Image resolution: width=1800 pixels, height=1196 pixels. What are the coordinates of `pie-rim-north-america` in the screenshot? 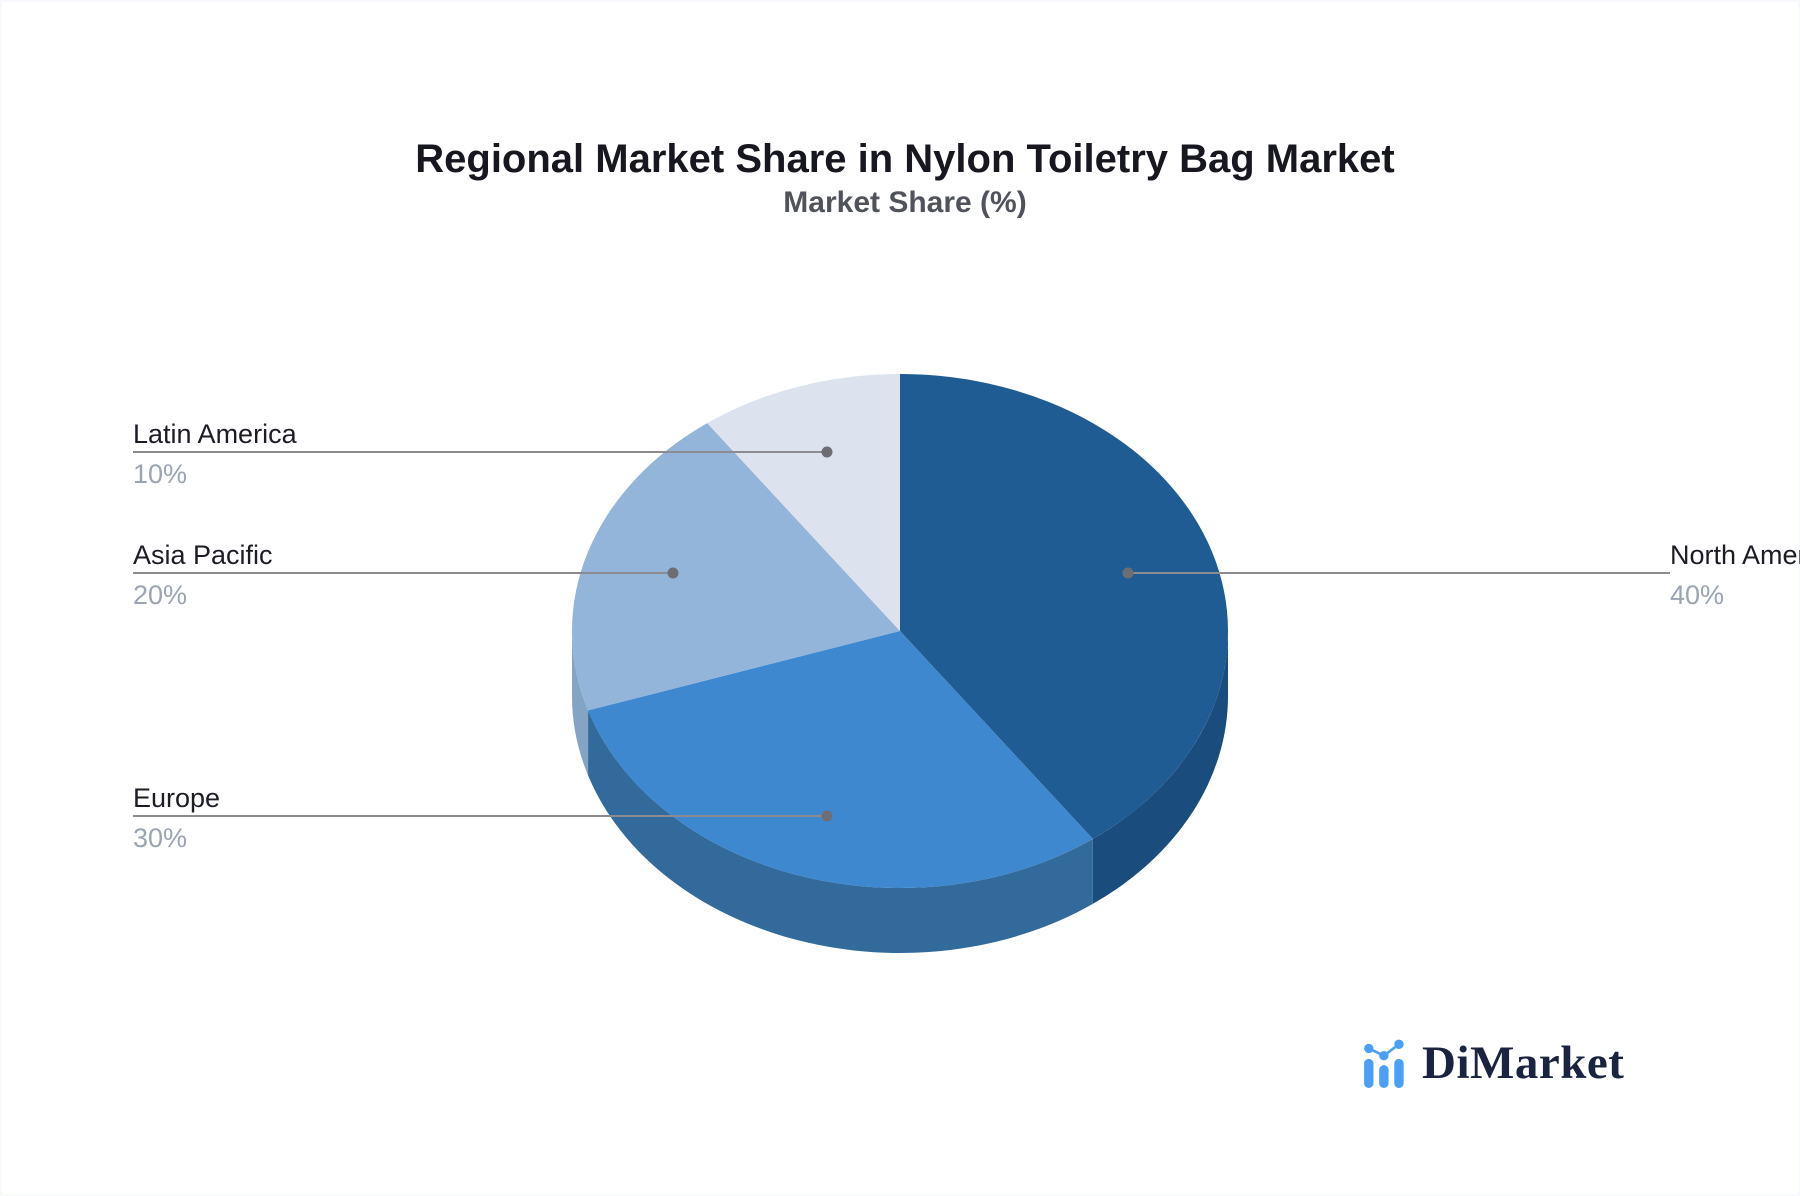 It's located at (1160, 767).